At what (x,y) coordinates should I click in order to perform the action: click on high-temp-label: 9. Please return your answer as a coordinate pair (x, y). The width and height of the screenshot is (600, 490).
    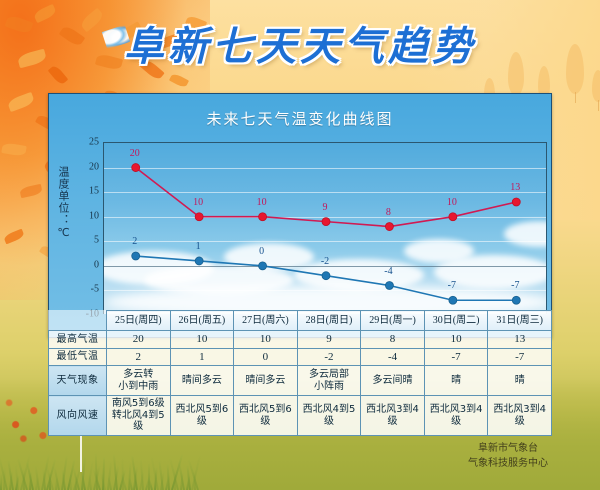
    Looking at the image, I should click on (325, 207).